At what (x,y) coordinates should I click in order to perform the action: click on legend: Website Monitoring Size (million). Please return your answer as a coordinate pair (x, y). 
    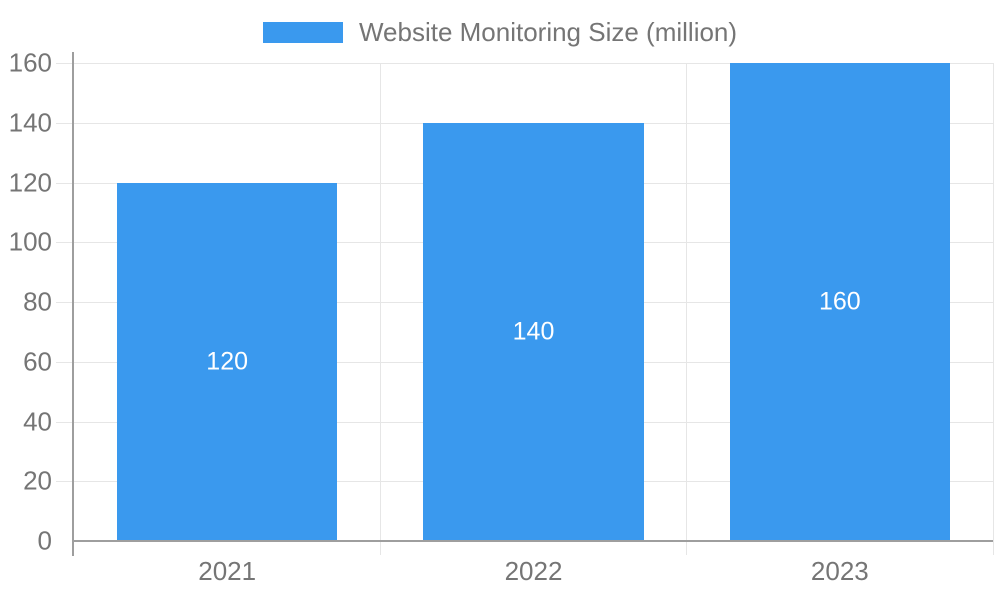
    Looking at the image, I should click on (500, 32).